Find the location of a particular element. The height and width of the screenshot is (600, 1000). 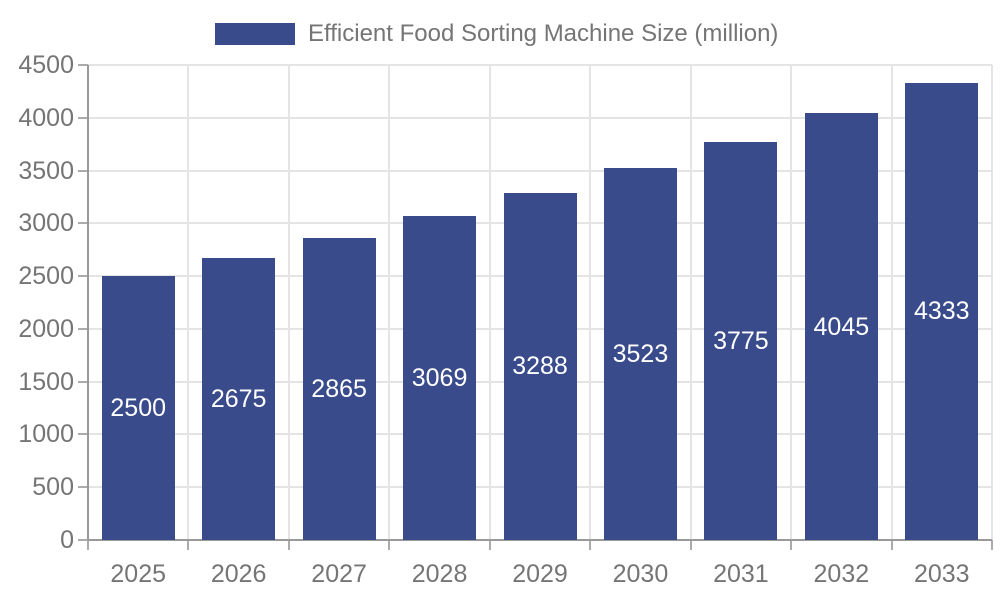

x-axis-tick-label: 2030 is located at coordinates (640, 574).